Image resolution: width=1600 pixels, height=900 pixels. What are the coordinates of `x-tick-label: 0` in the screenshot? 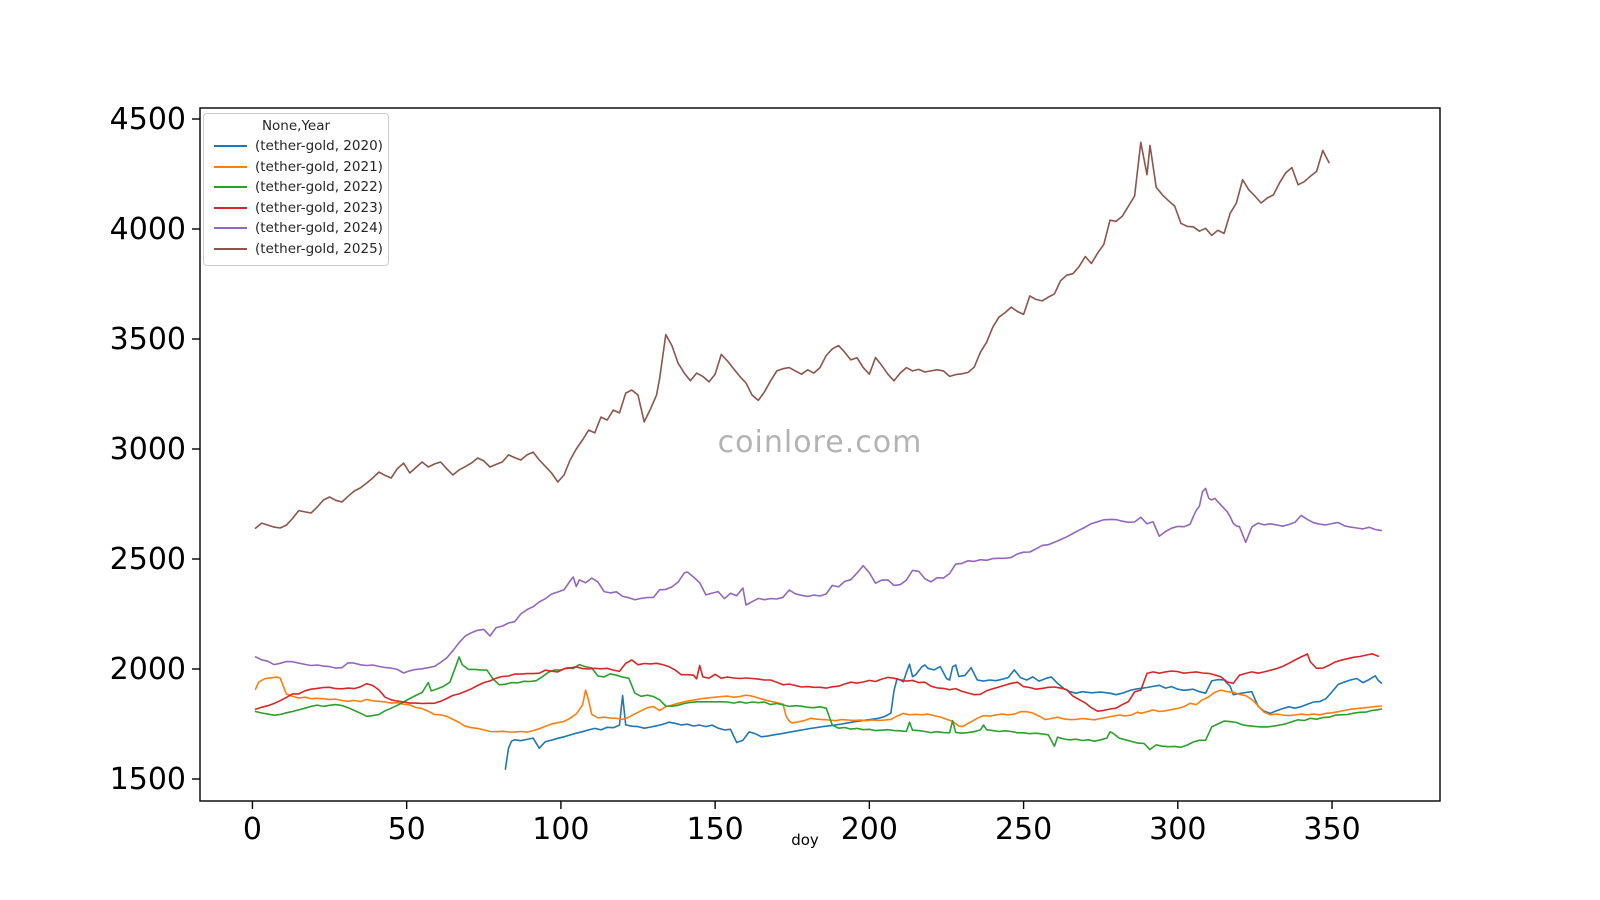 It's located at (252, 829).